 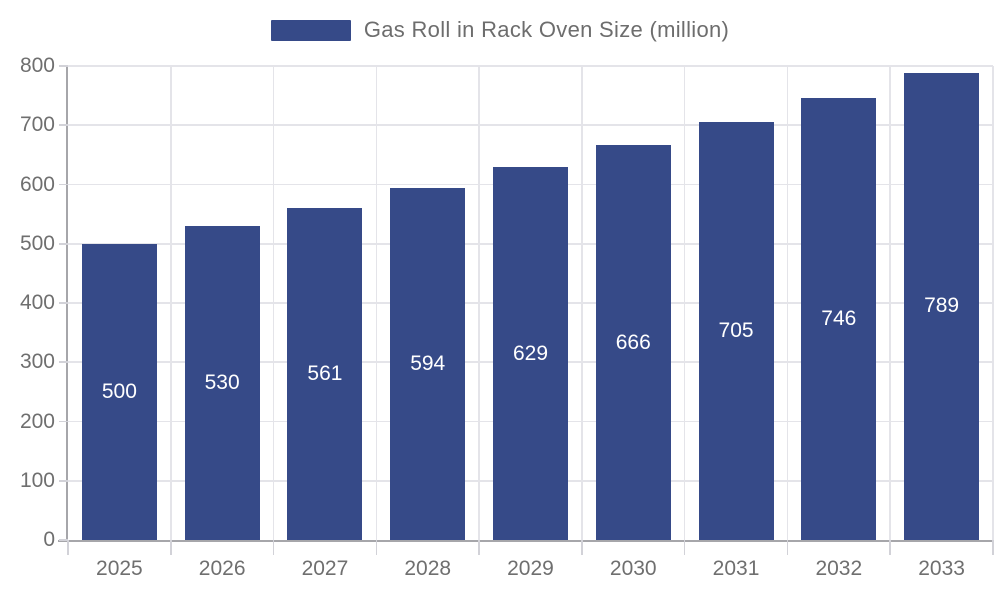 I want to click on bar-value-label: 500, so click(x=119, y=391).